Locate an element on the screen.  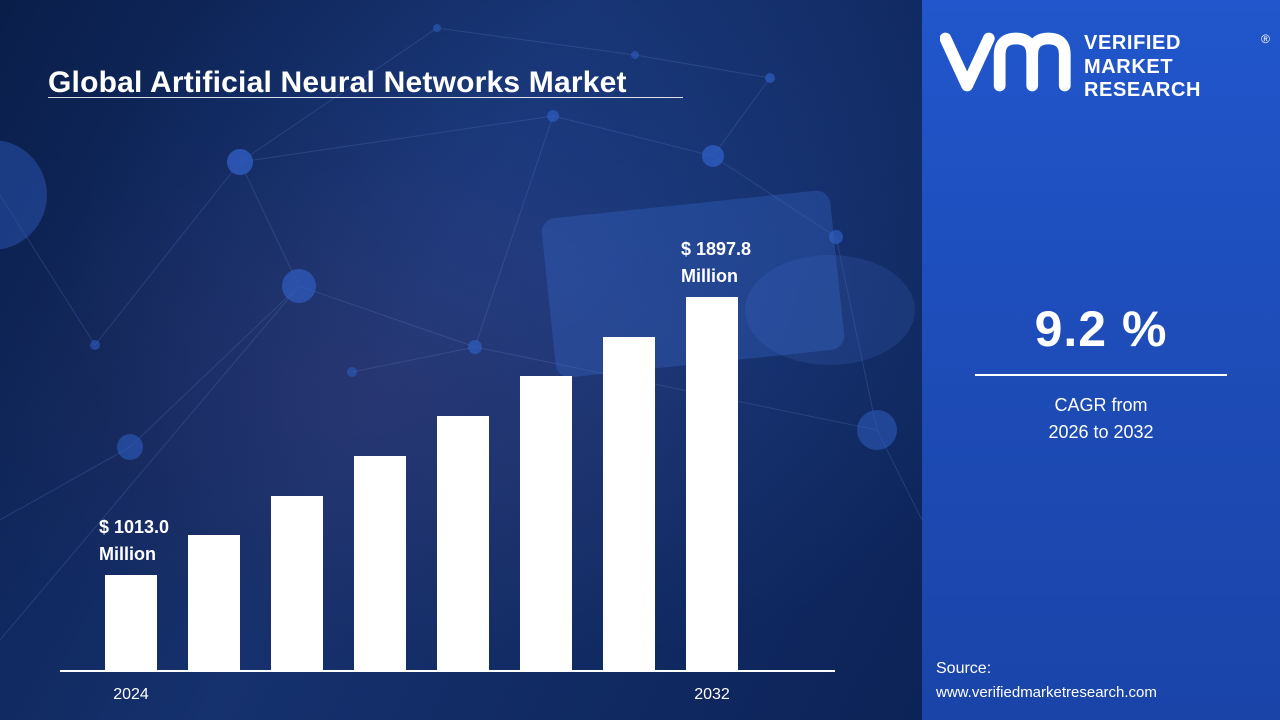
brand-name-line1: VERIFIED is located at coordinates (1133, 43).